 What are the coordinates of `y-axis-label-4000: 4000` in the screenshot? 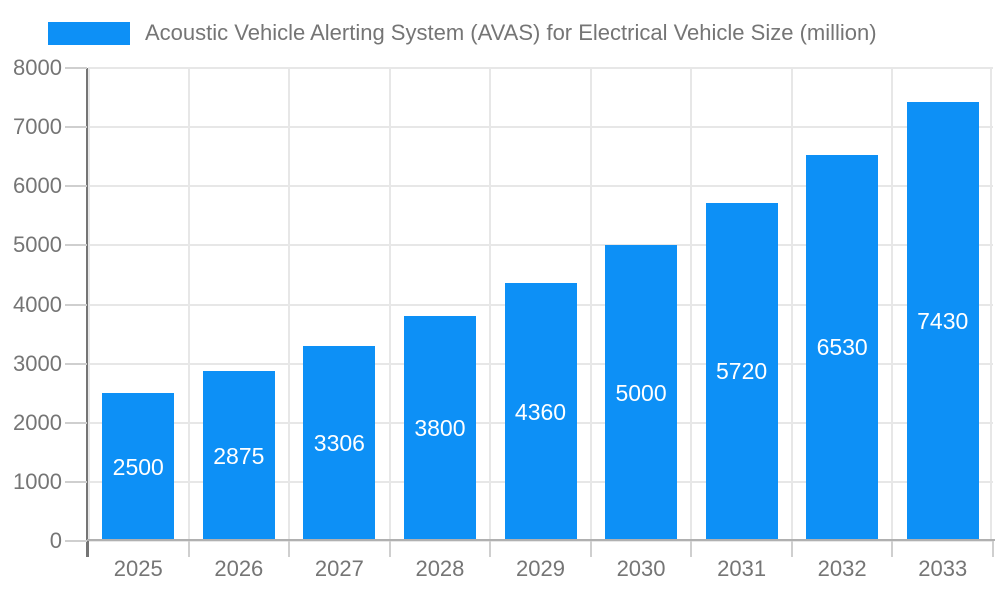 It's located at (37, 304).